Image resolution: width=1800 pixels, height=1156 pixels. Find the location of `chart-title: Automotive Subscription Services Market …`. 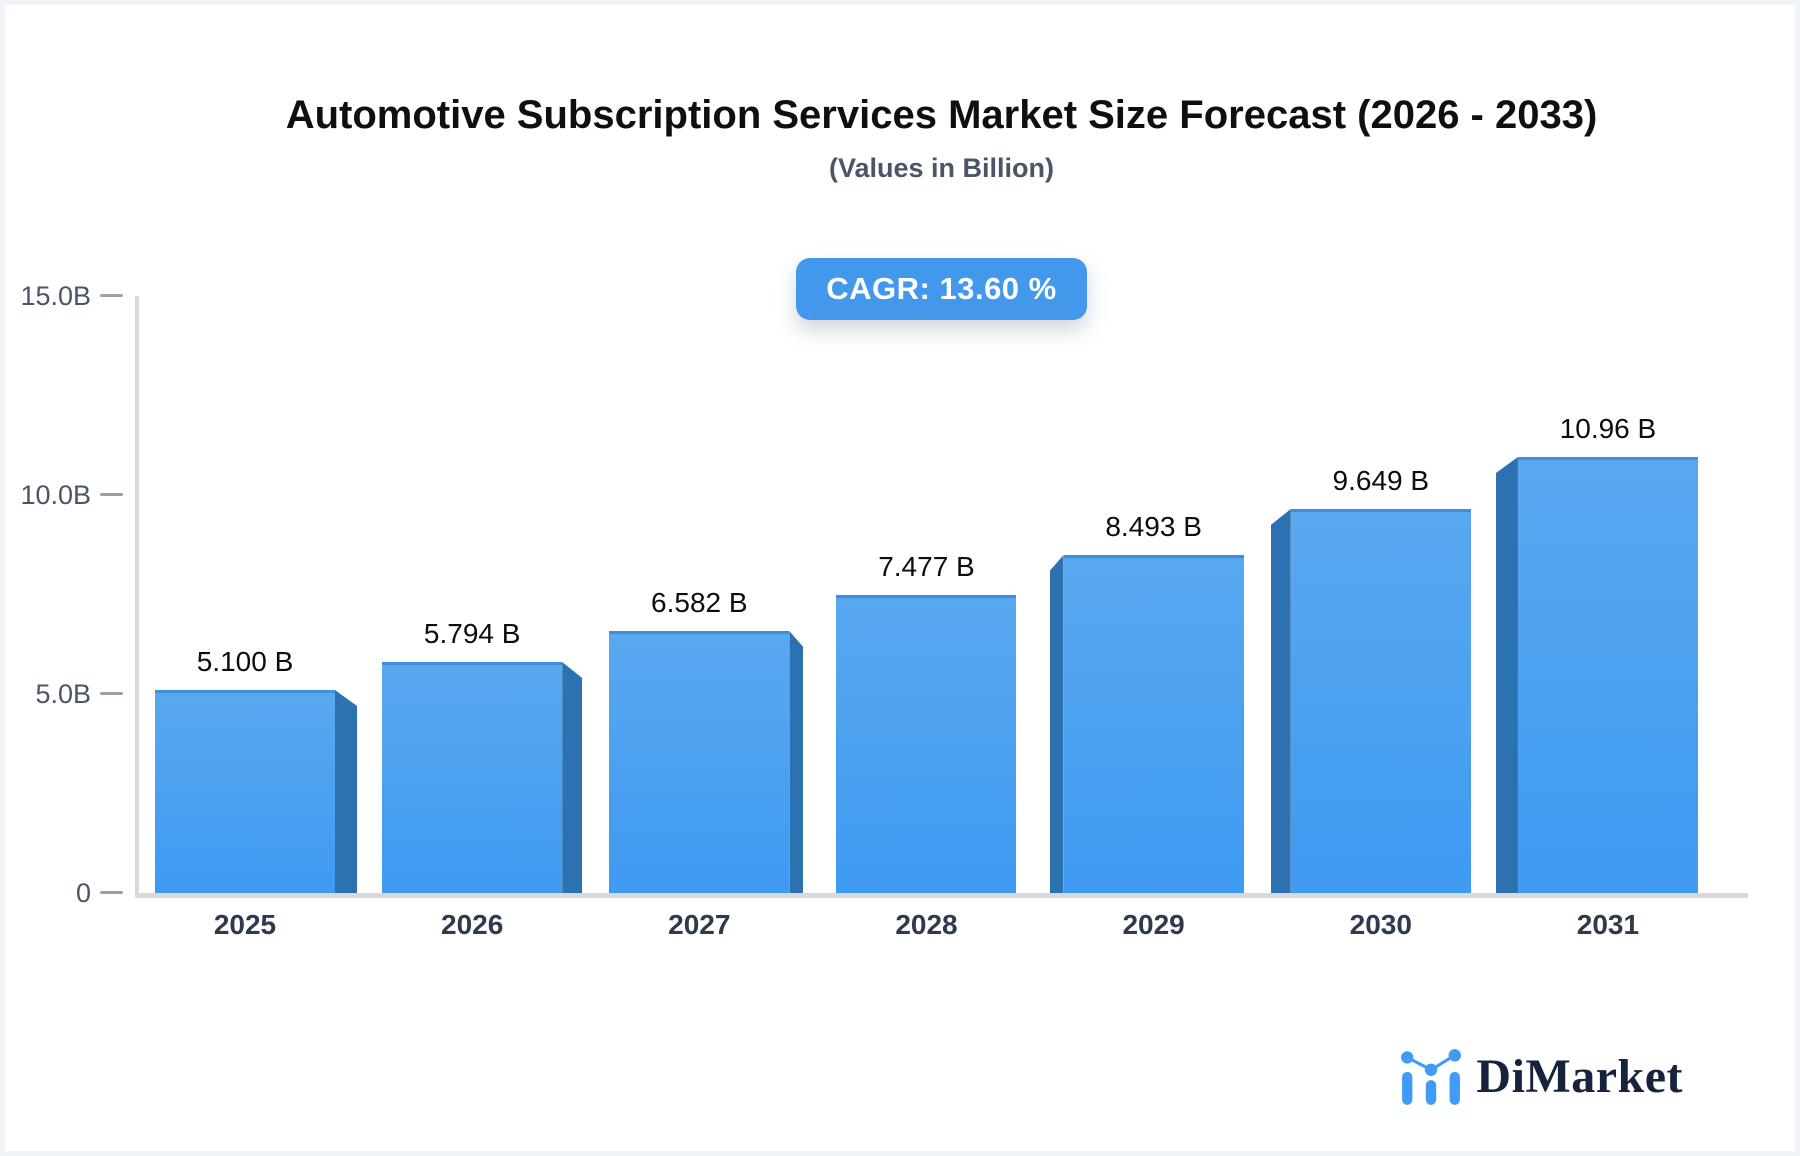

chart-title: Automotive Subscription Services Market … is located at coordinates (941, 115).